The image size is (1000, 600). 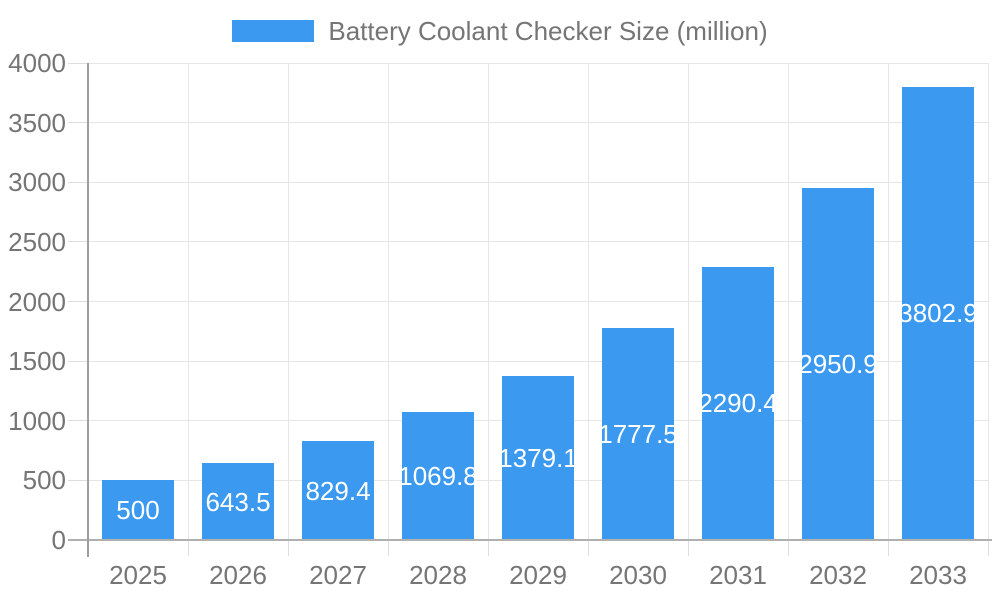 I want to click on bar-value-label: 1069.8, so click(x=438, y=476).